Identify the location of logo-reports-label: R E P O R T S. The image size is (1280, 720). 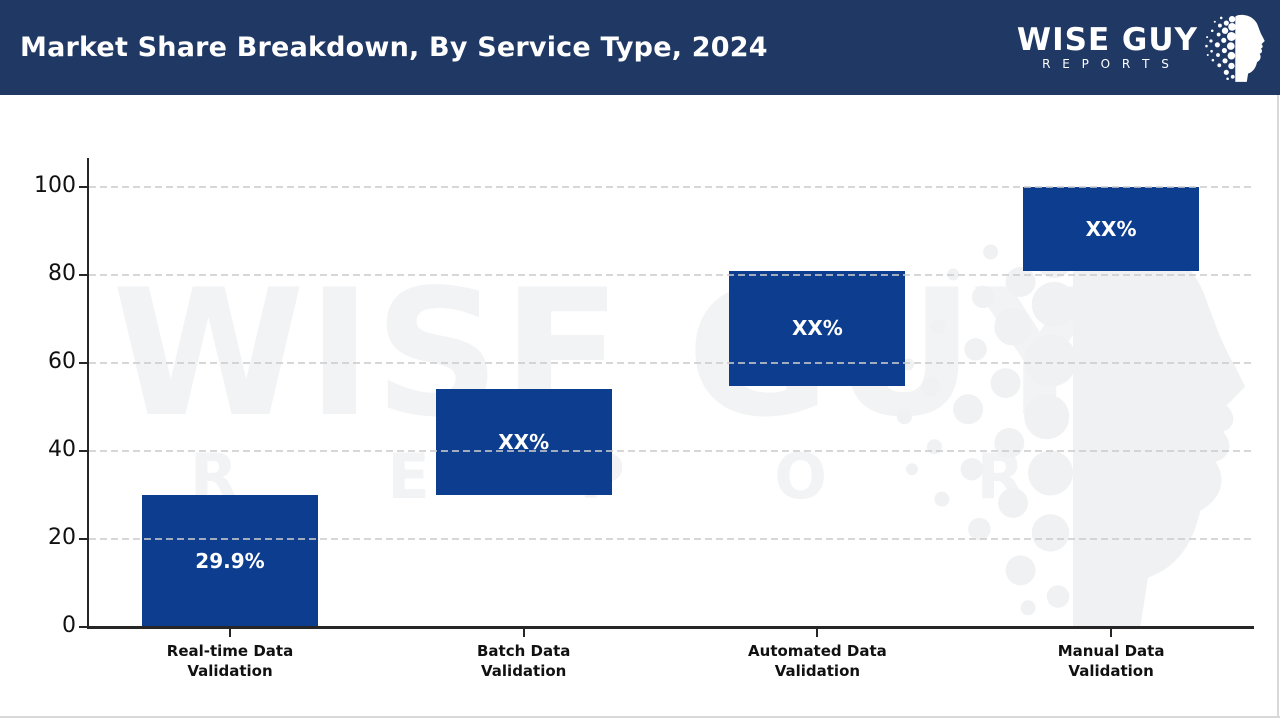
(1107, 64).